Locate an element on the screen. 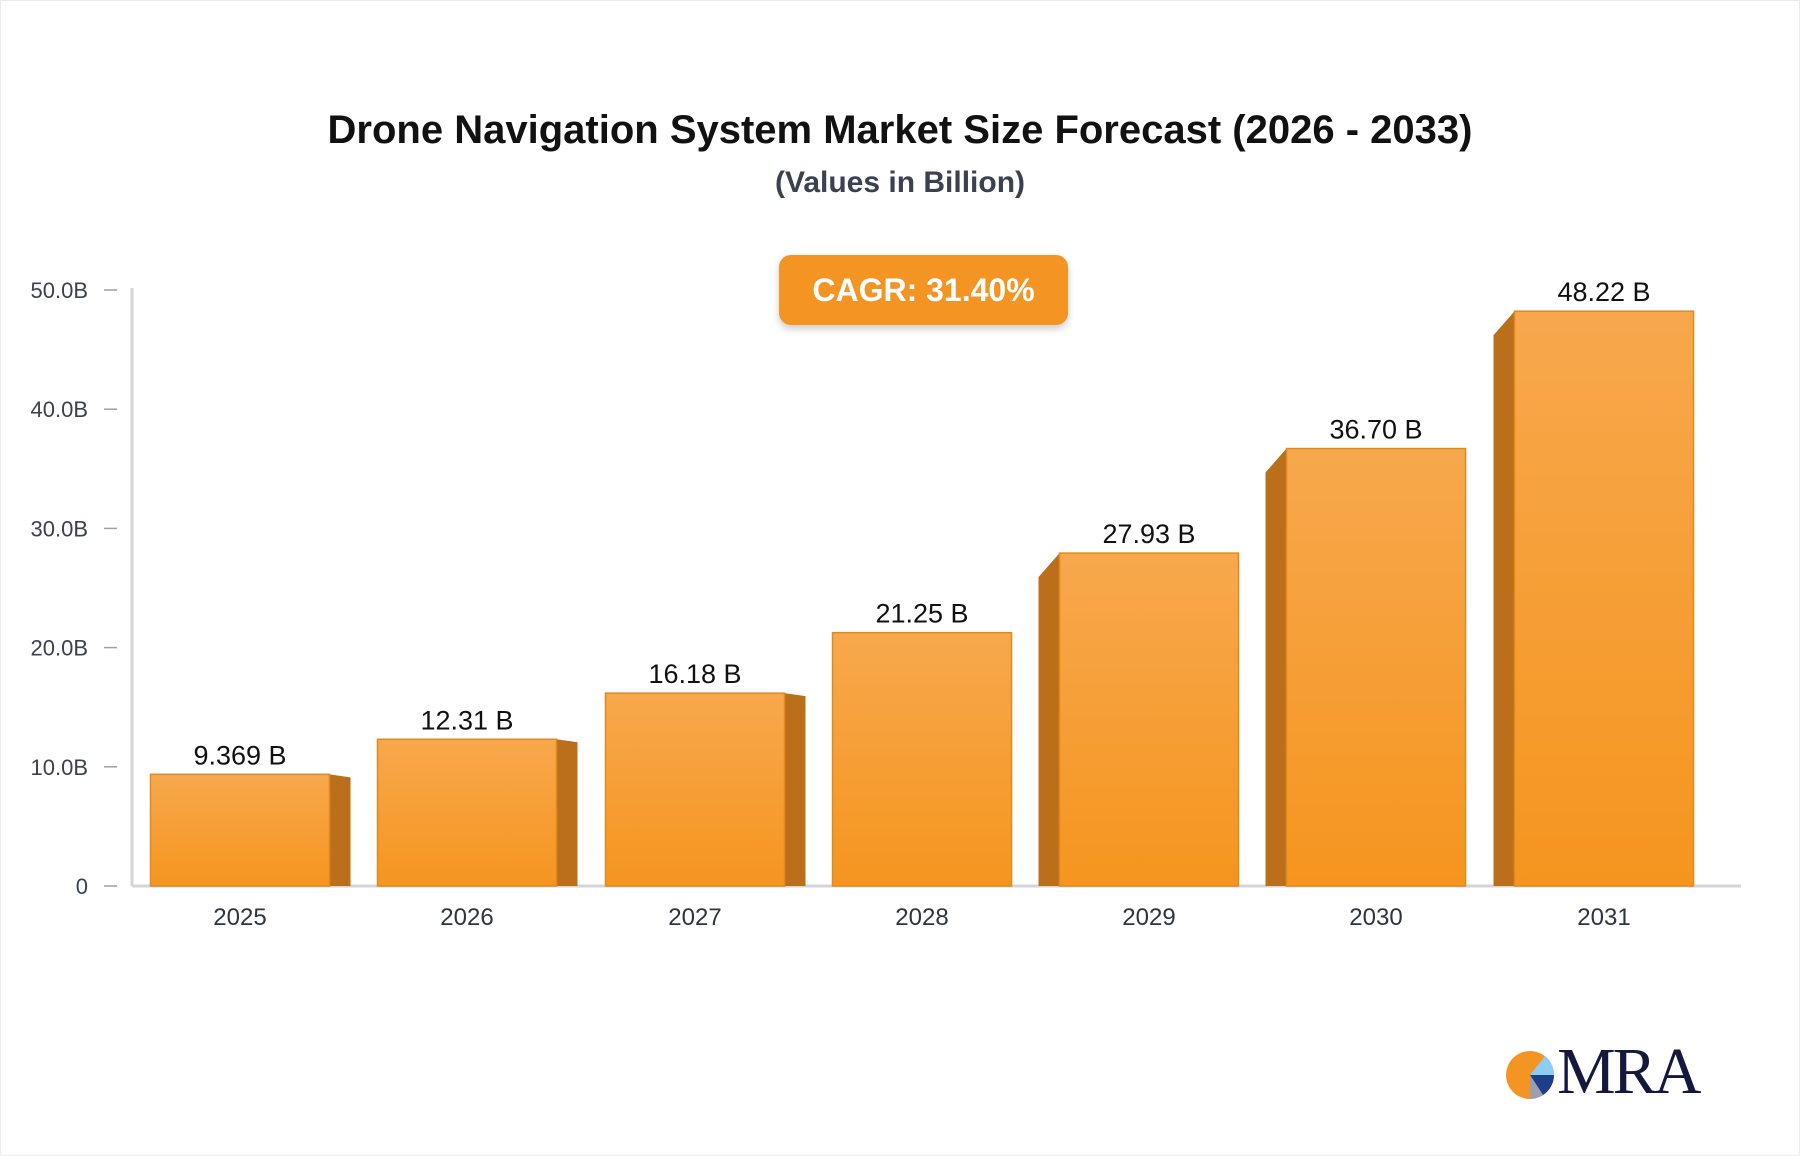 This screenshot has height=1156, width=1800. bar-2028: 21.25 B 2028 is located at coordinates (922, 765).